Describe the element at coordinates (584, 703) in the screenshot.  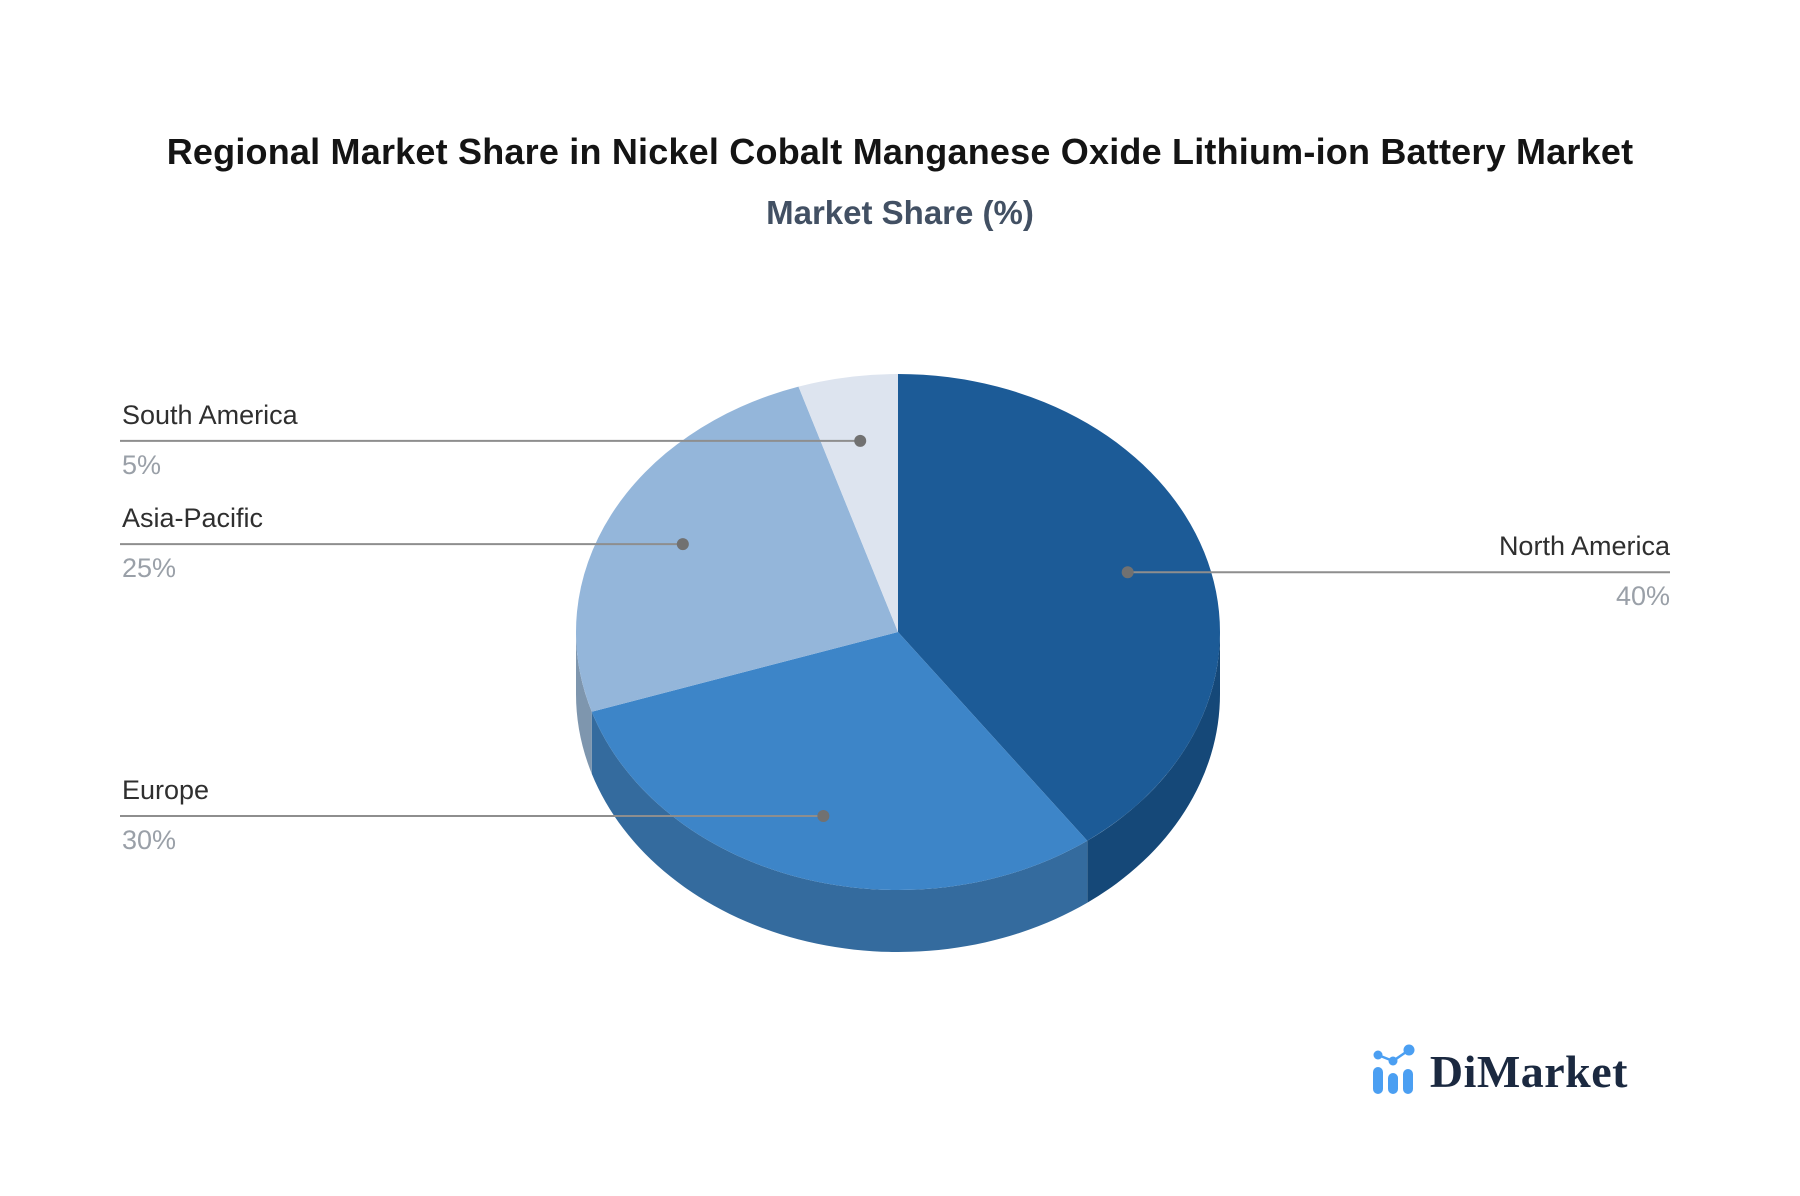
I see `pie-slice-side-asia-pacific` at that location.